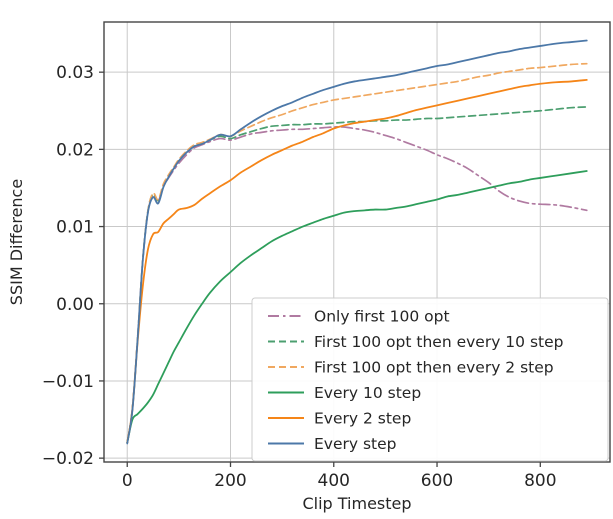 The image size is (613, 519). What do you see at coordinates (230, 481) in the screenshot?
I see `x-tick-label-1: 200` at bounding box center [230, 481].